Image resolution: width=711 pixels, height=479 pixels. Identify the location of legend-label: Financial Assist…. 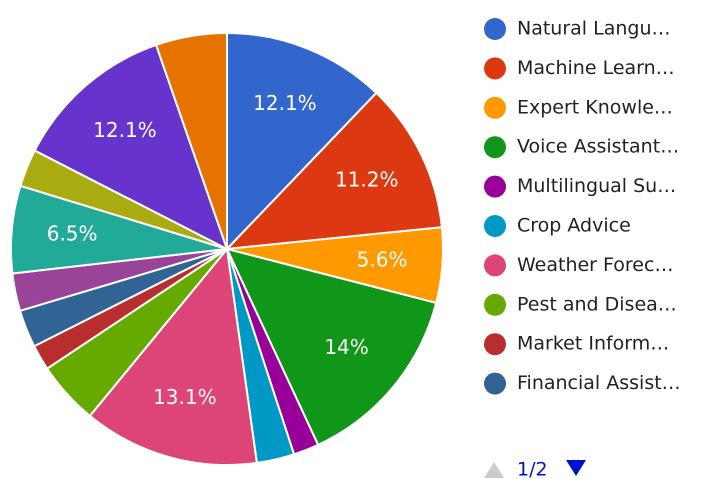
(599, 383).